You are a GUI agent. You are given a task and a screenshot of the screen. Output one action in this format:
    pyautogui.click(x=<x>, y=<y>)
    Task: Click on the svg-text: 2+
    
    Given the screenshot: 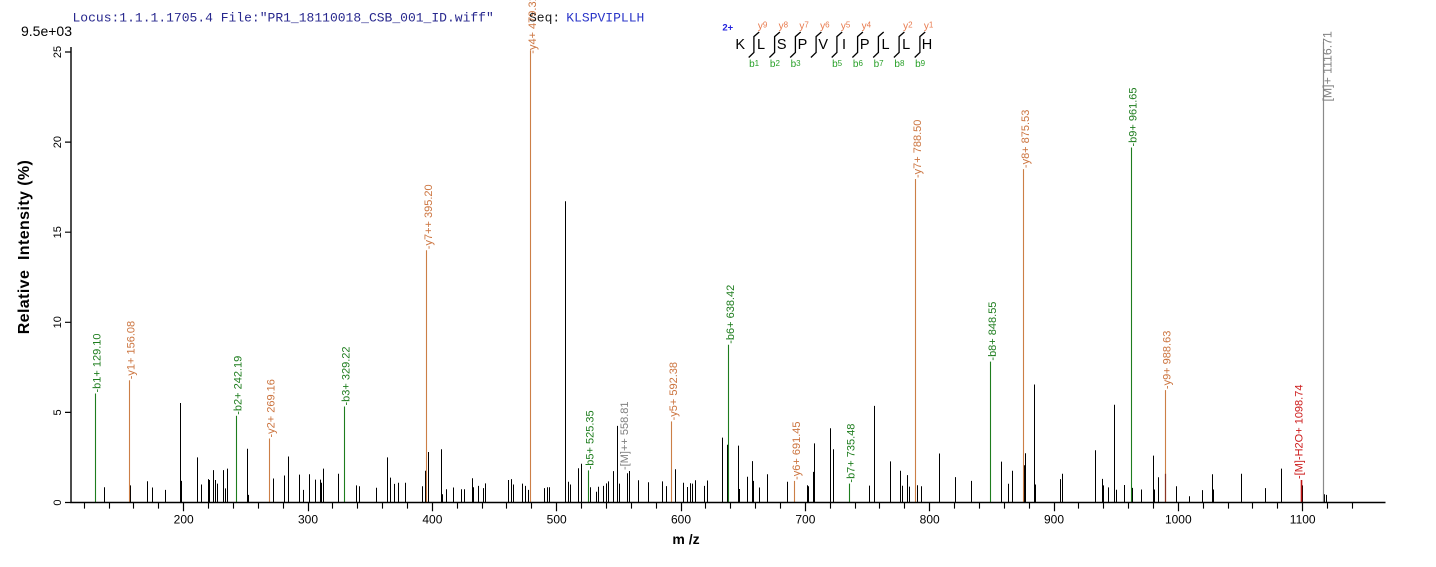 What is the action you would take?
    pyautogui.click(x=727, y=27)
    